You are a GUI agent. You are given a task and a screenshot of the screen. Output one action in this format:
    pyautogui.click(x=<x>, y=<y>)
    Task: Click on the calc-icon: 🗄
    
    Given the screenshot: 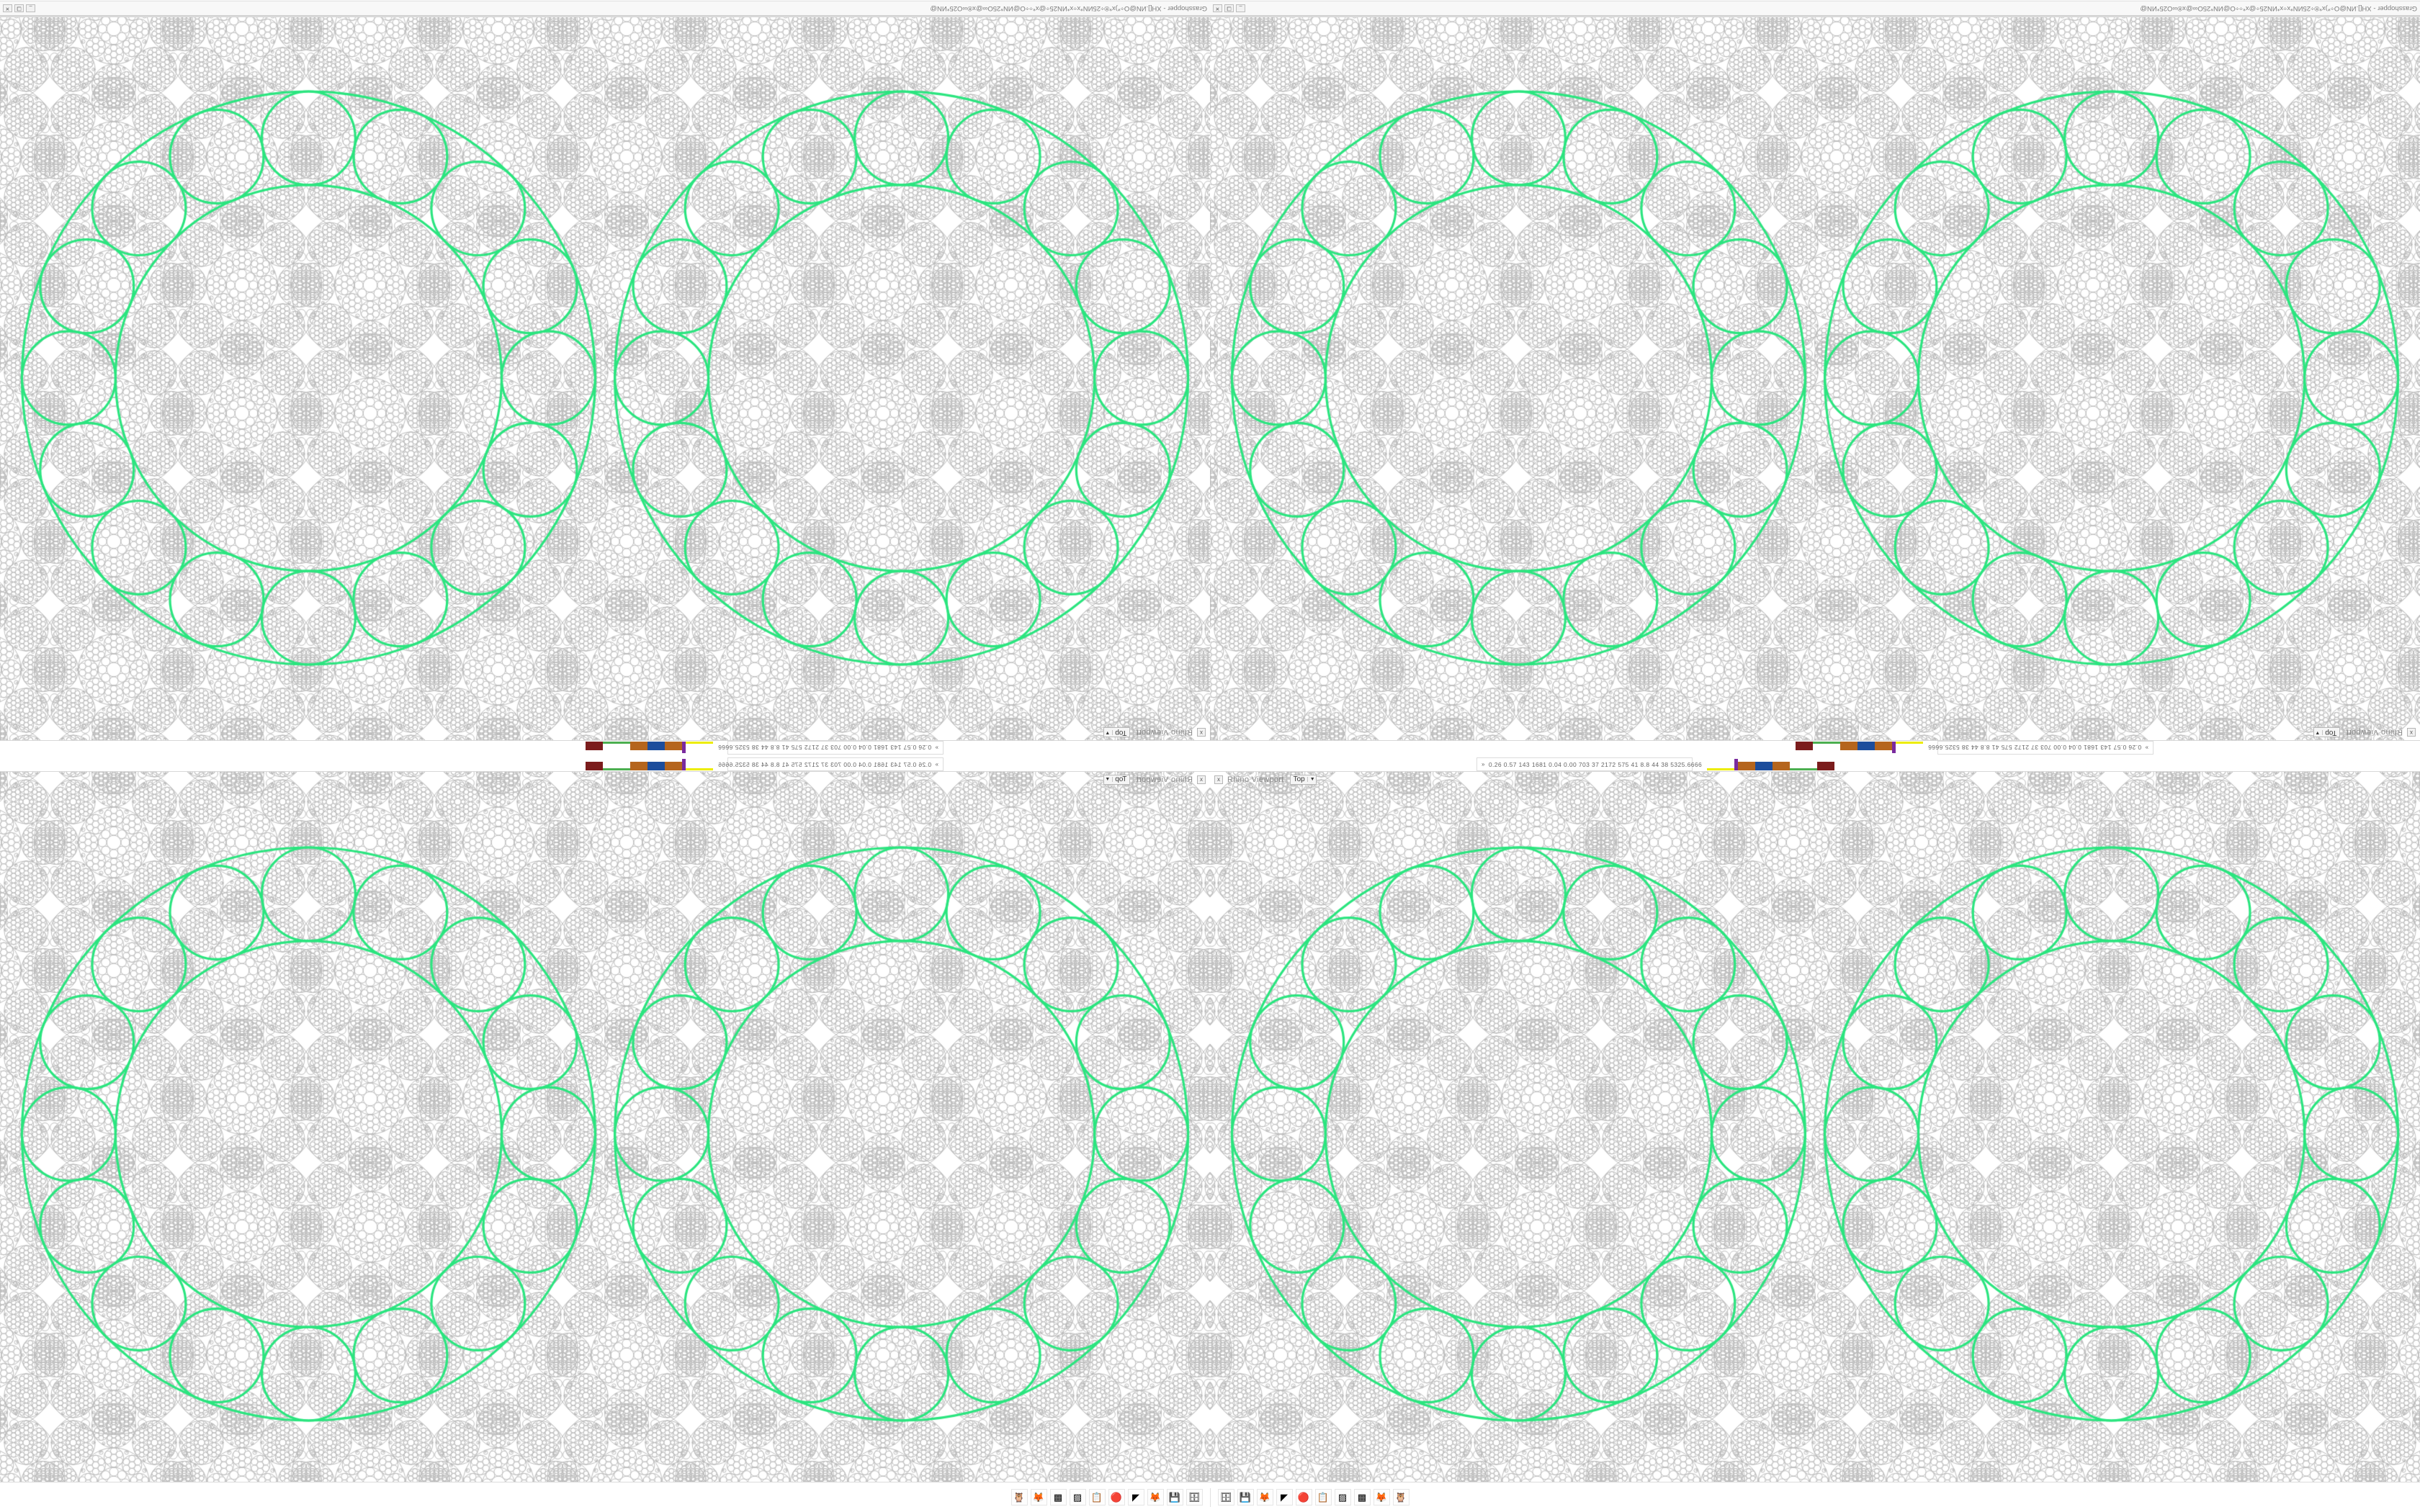 What is the action you would take?
    pyautogui.click(x=1194, y=1497)
    